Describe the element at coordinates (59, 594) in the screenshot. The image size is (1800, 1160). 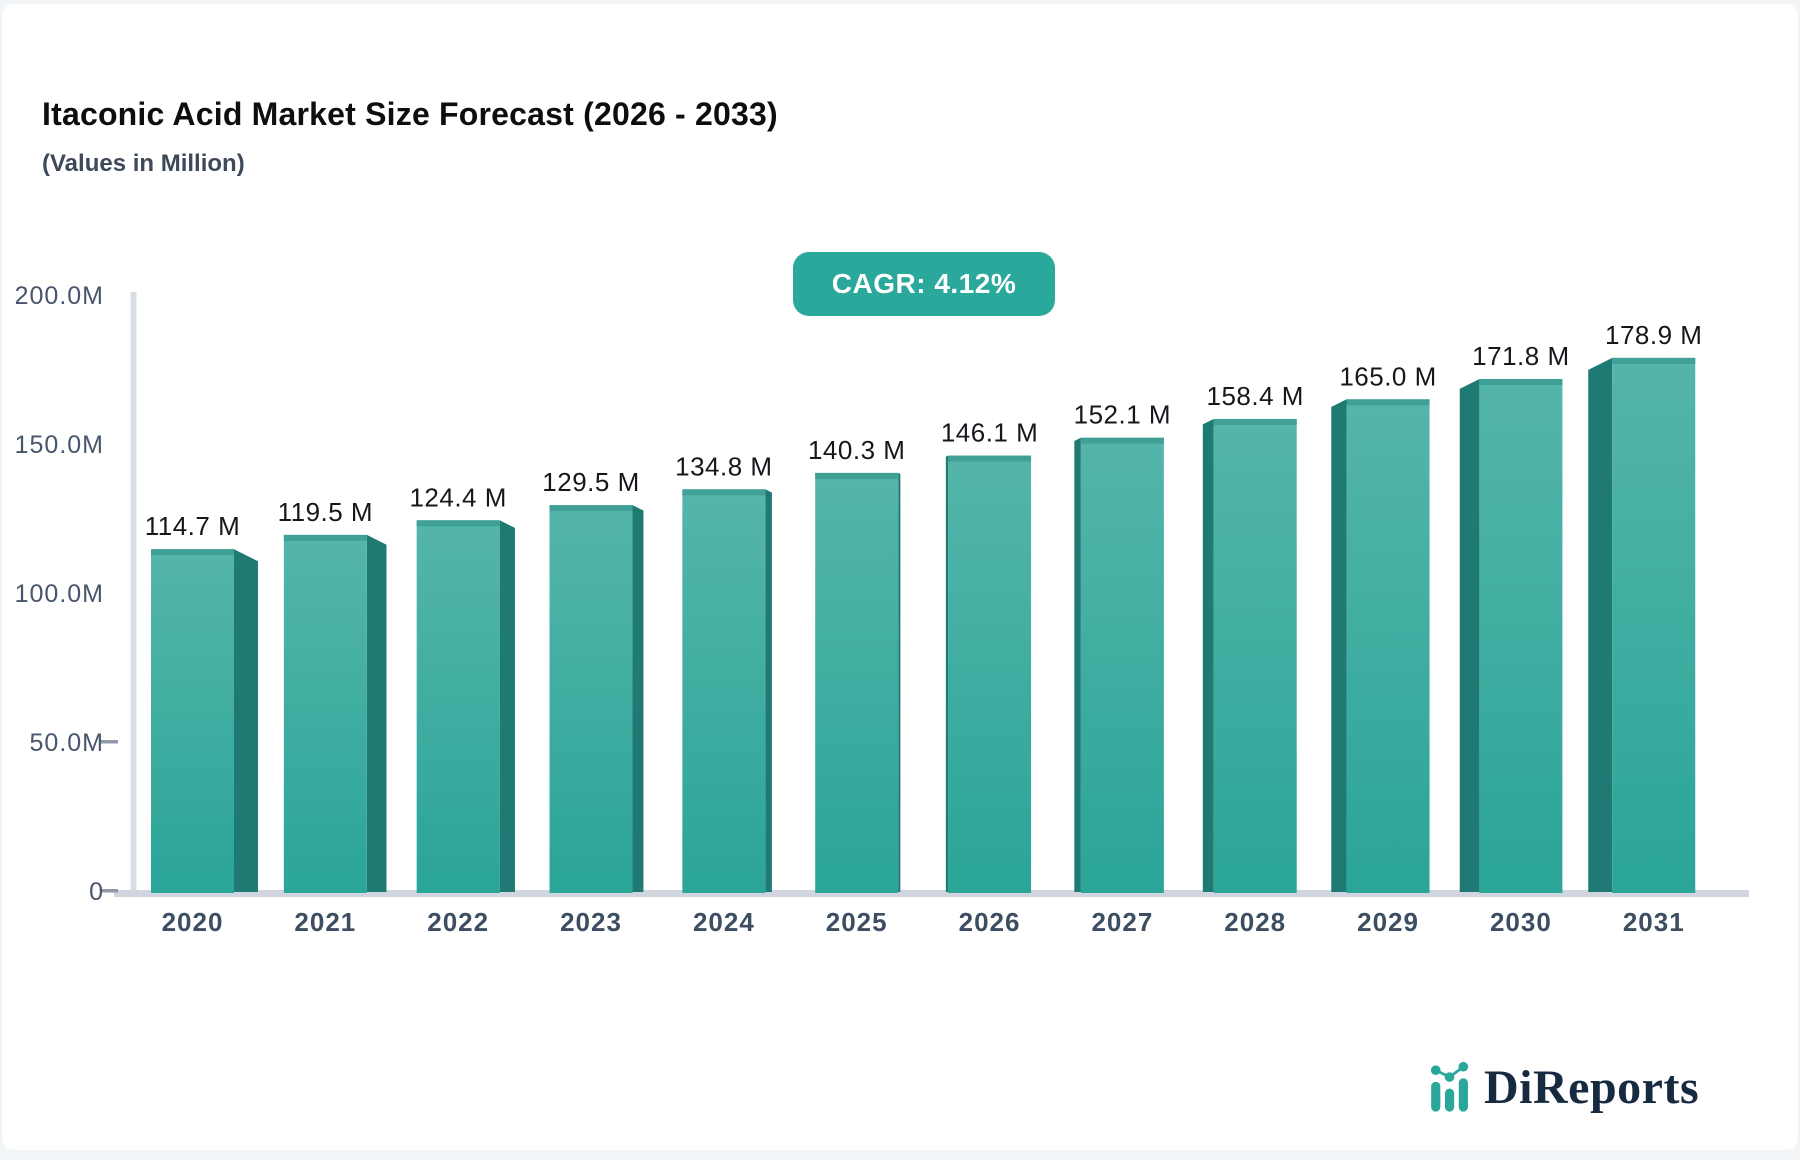
I see `y-axis-label: 100.0M` at that location.